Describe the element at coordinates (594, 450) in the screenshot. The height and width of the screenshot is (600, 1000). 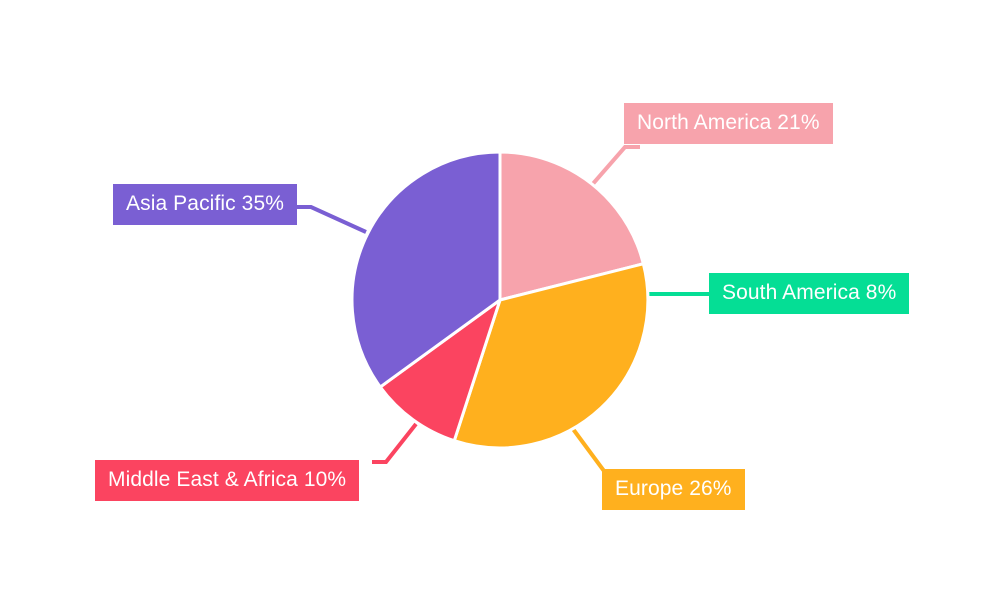
I see `leader-line-europe` at that location.